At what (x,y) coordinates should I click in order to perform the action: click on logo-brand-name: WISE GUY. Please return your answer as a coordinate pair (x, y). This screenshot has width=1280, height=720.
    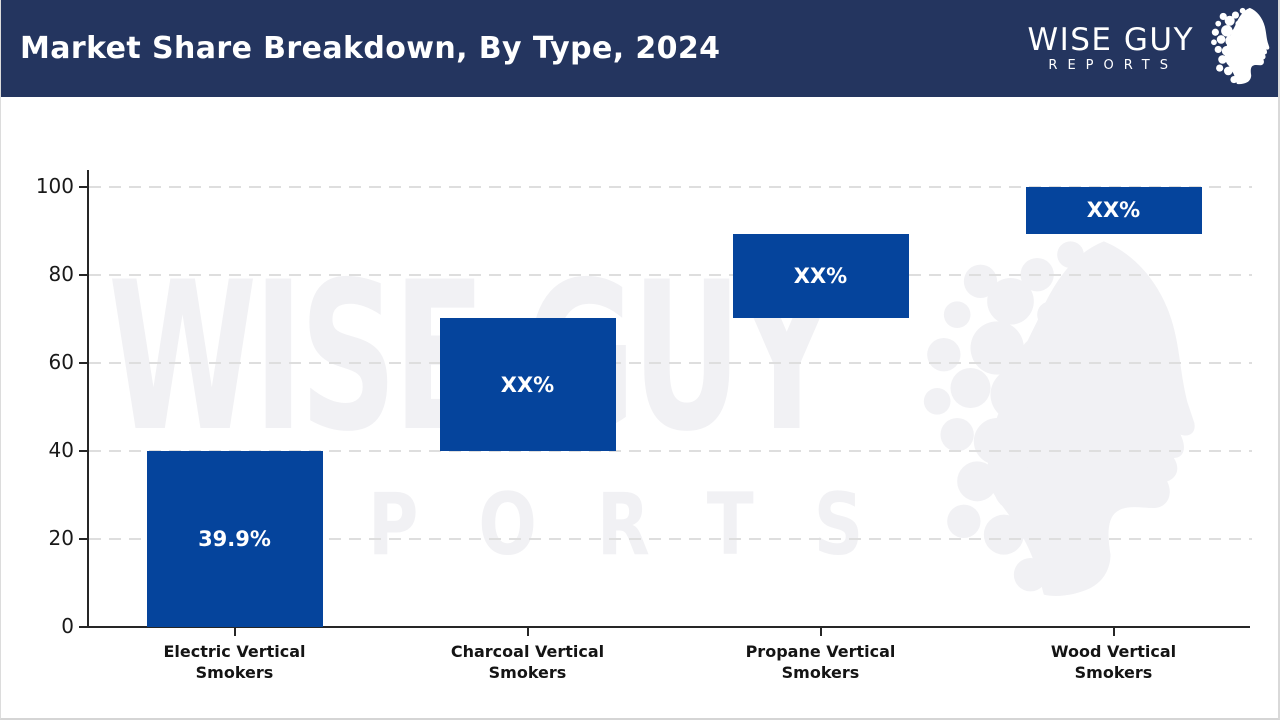
    Looking at the image, I should click on (1110, 40).